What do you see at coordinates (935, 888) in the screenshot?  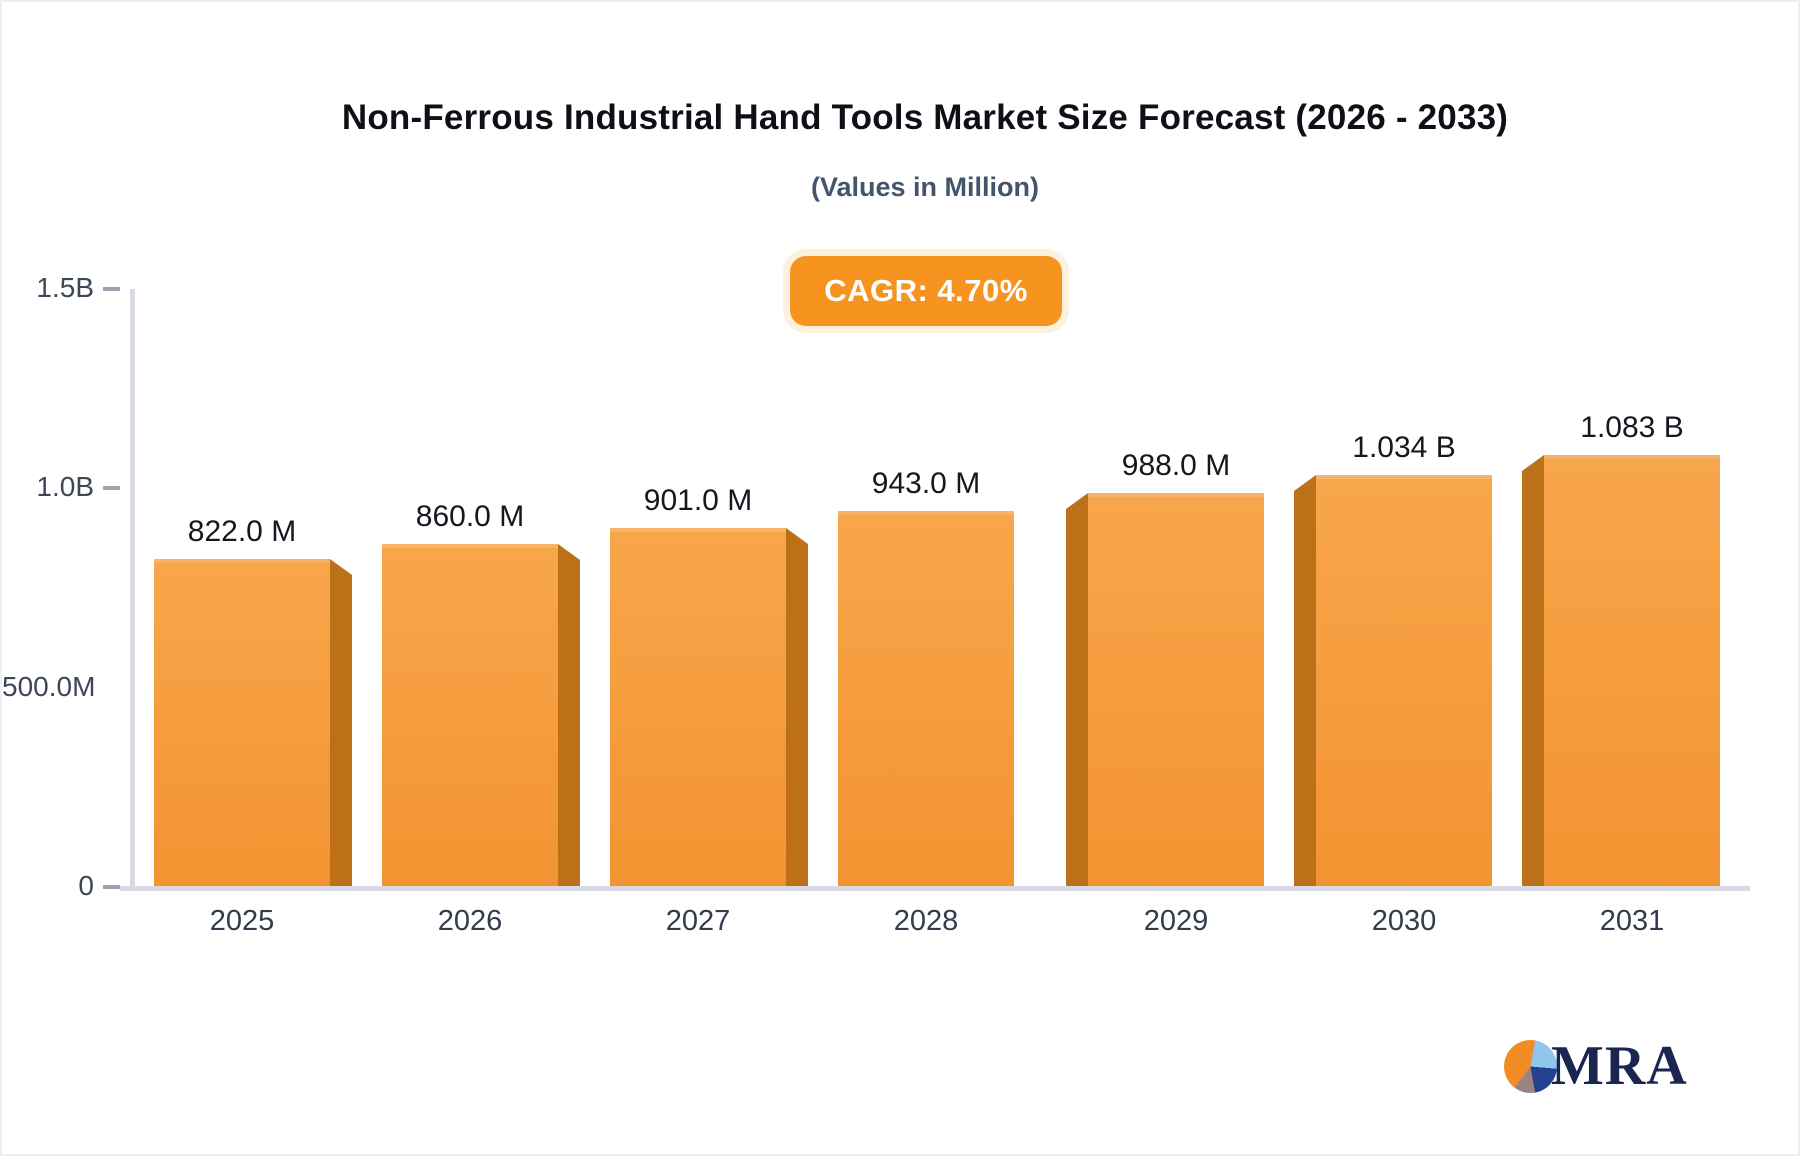 I see `x-axis-line` at bounding box center [935, 888].